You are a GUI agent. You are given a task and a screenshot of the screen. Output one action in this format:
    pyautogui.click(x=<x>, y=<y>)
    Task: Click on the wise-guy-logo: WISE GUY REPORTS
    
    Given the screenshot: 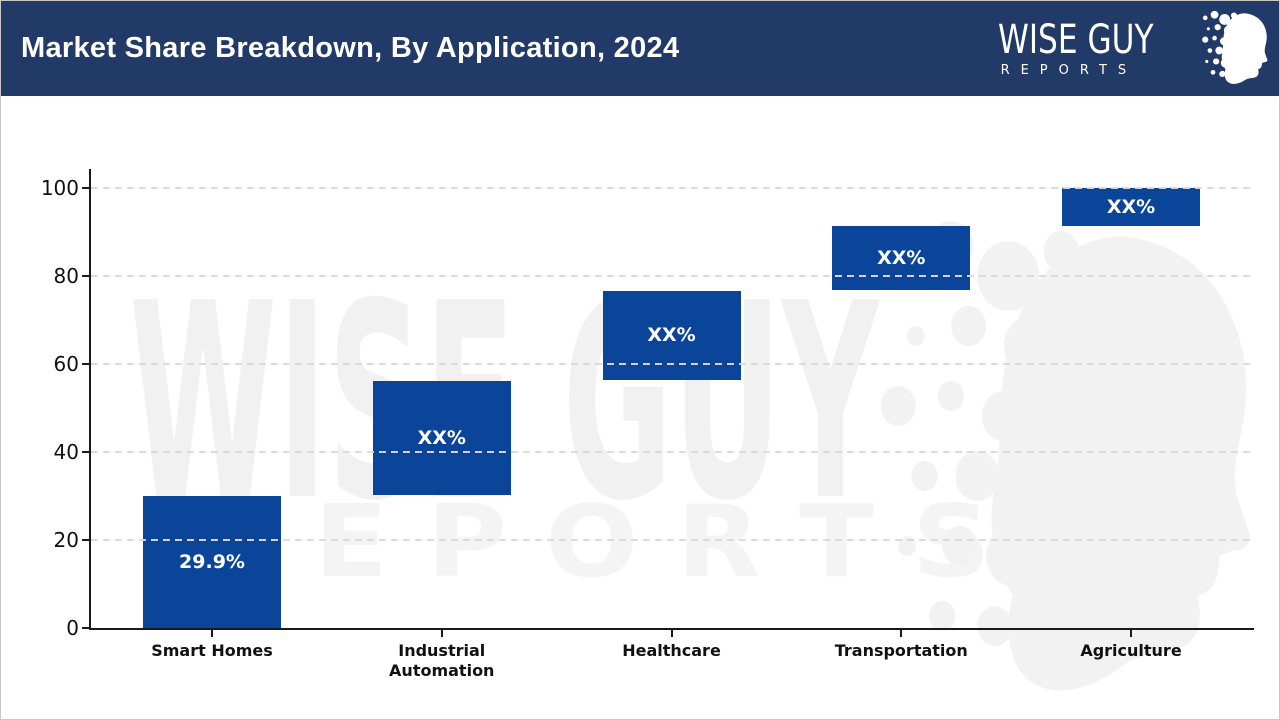 What is the action you would take?
    pyautogui.click(x=1133, y=49)
    